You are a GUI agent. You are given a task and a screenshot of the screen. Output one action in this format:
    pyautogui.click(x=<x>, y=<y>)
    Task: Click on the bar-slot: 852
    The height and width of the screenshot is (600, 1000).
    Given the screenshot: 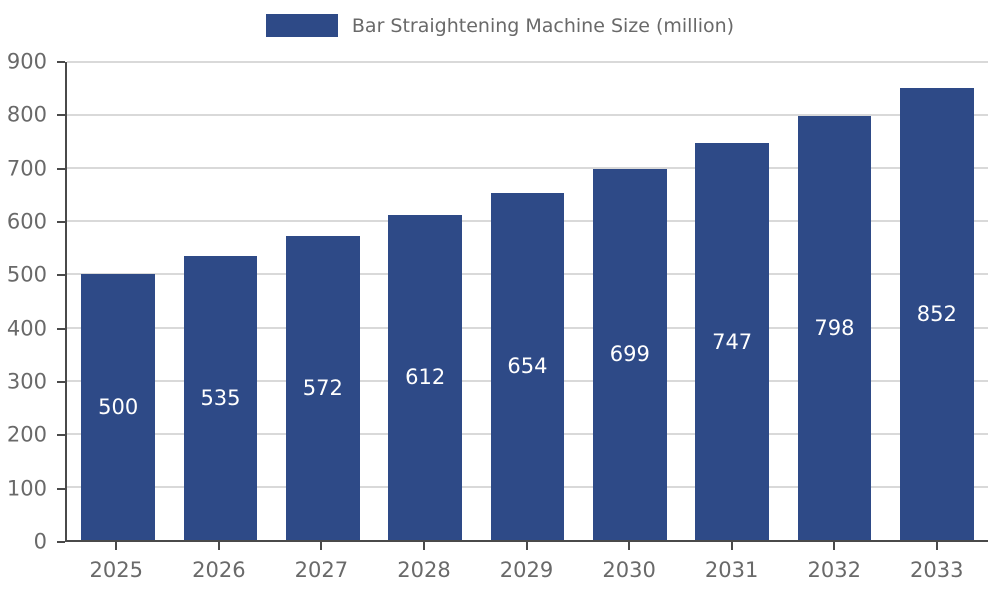 What is the action you would take?
    pyautogui.click(x=937, y=301)
    